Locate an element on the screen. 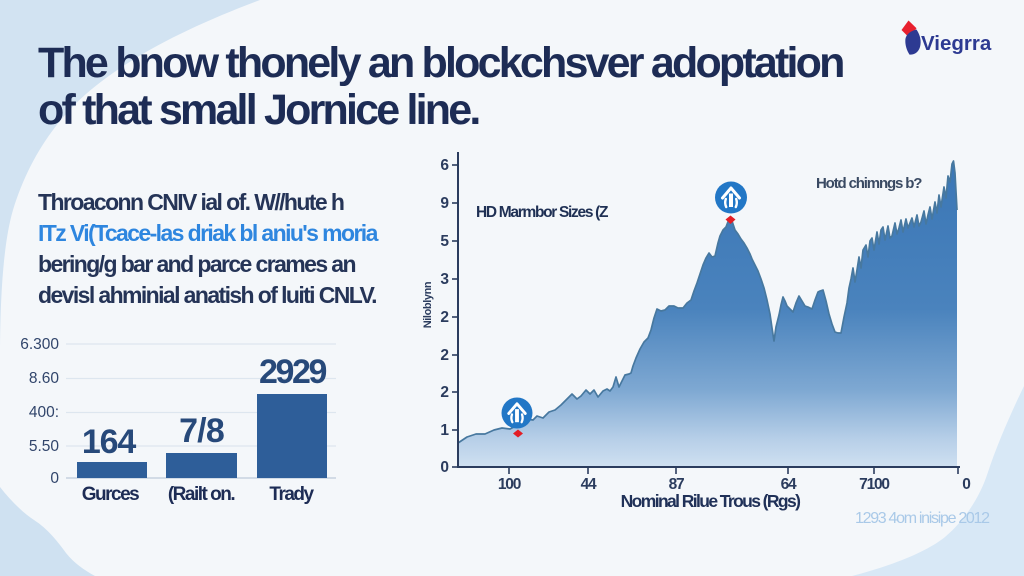 This screenshot has width=1024, height=576. svg-text: 3 is located at coordinates (444, 279).